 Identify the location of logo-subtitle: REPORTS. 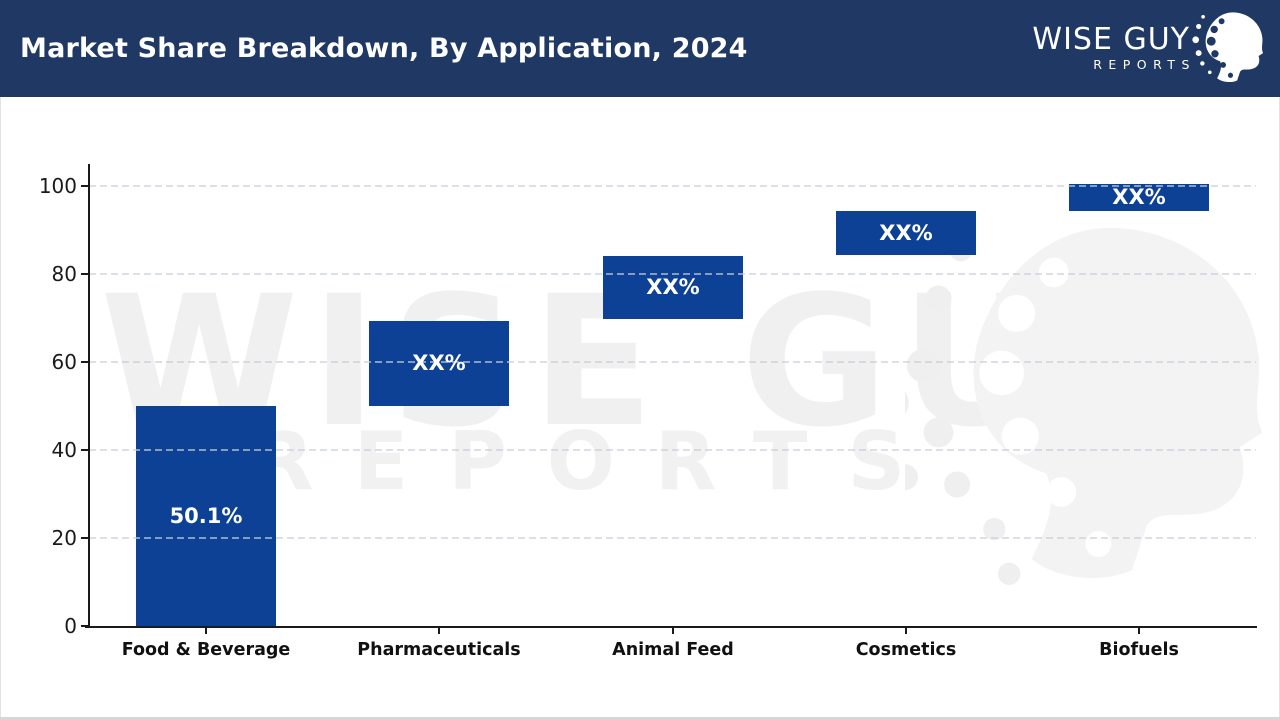
(1144, 65).